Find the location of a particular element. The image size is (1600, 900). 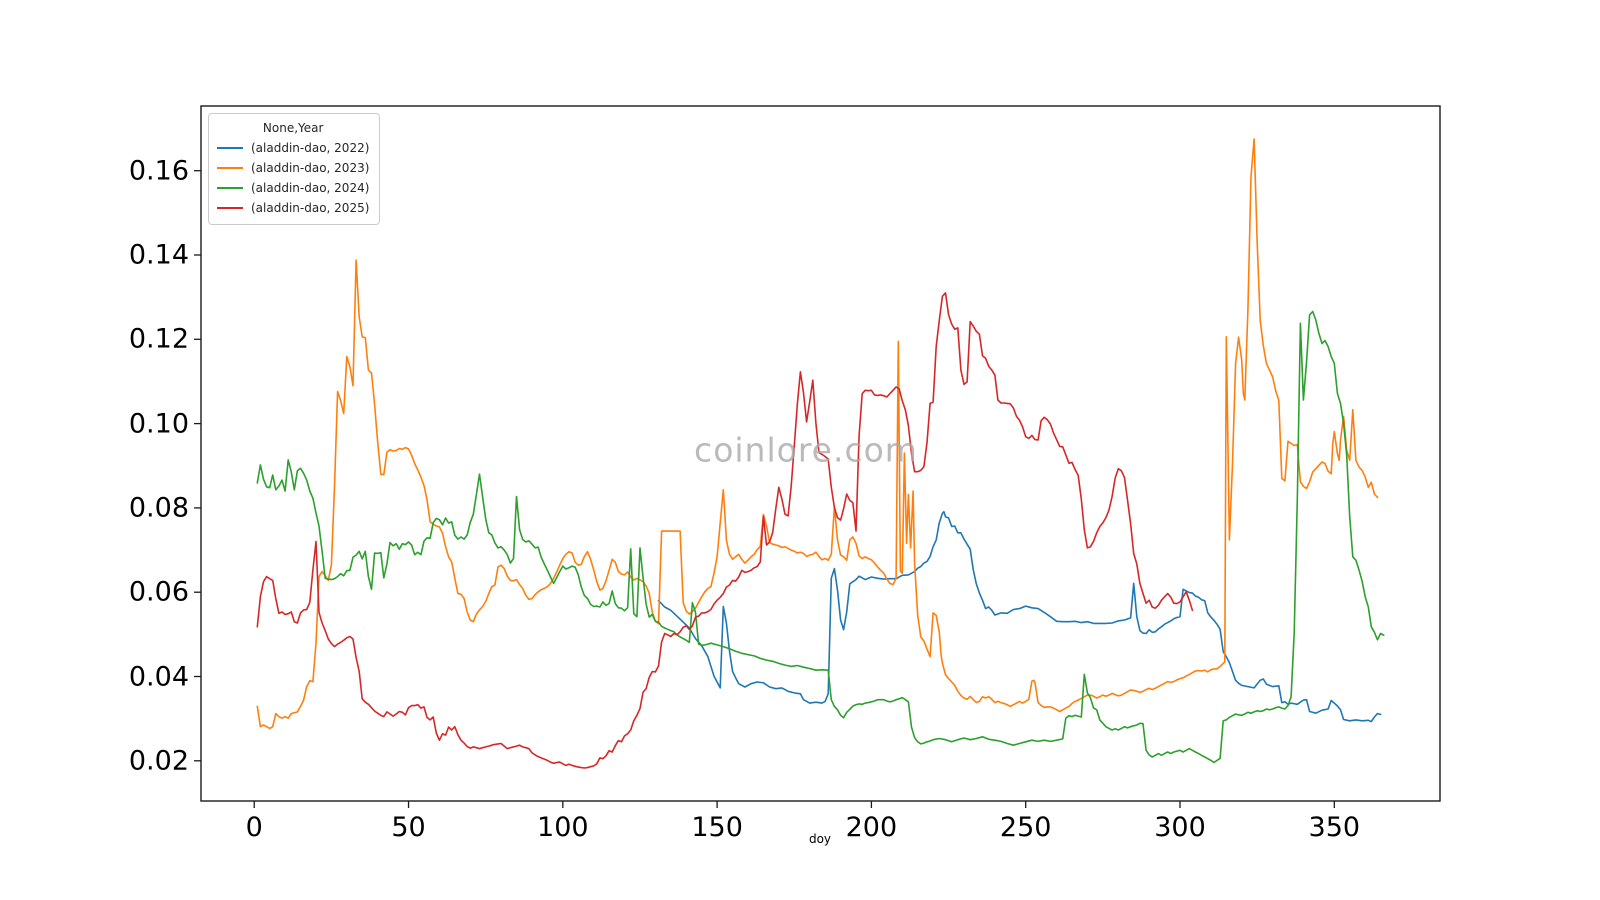

x-tick-label: 150 is located at coordinates (717, 827).